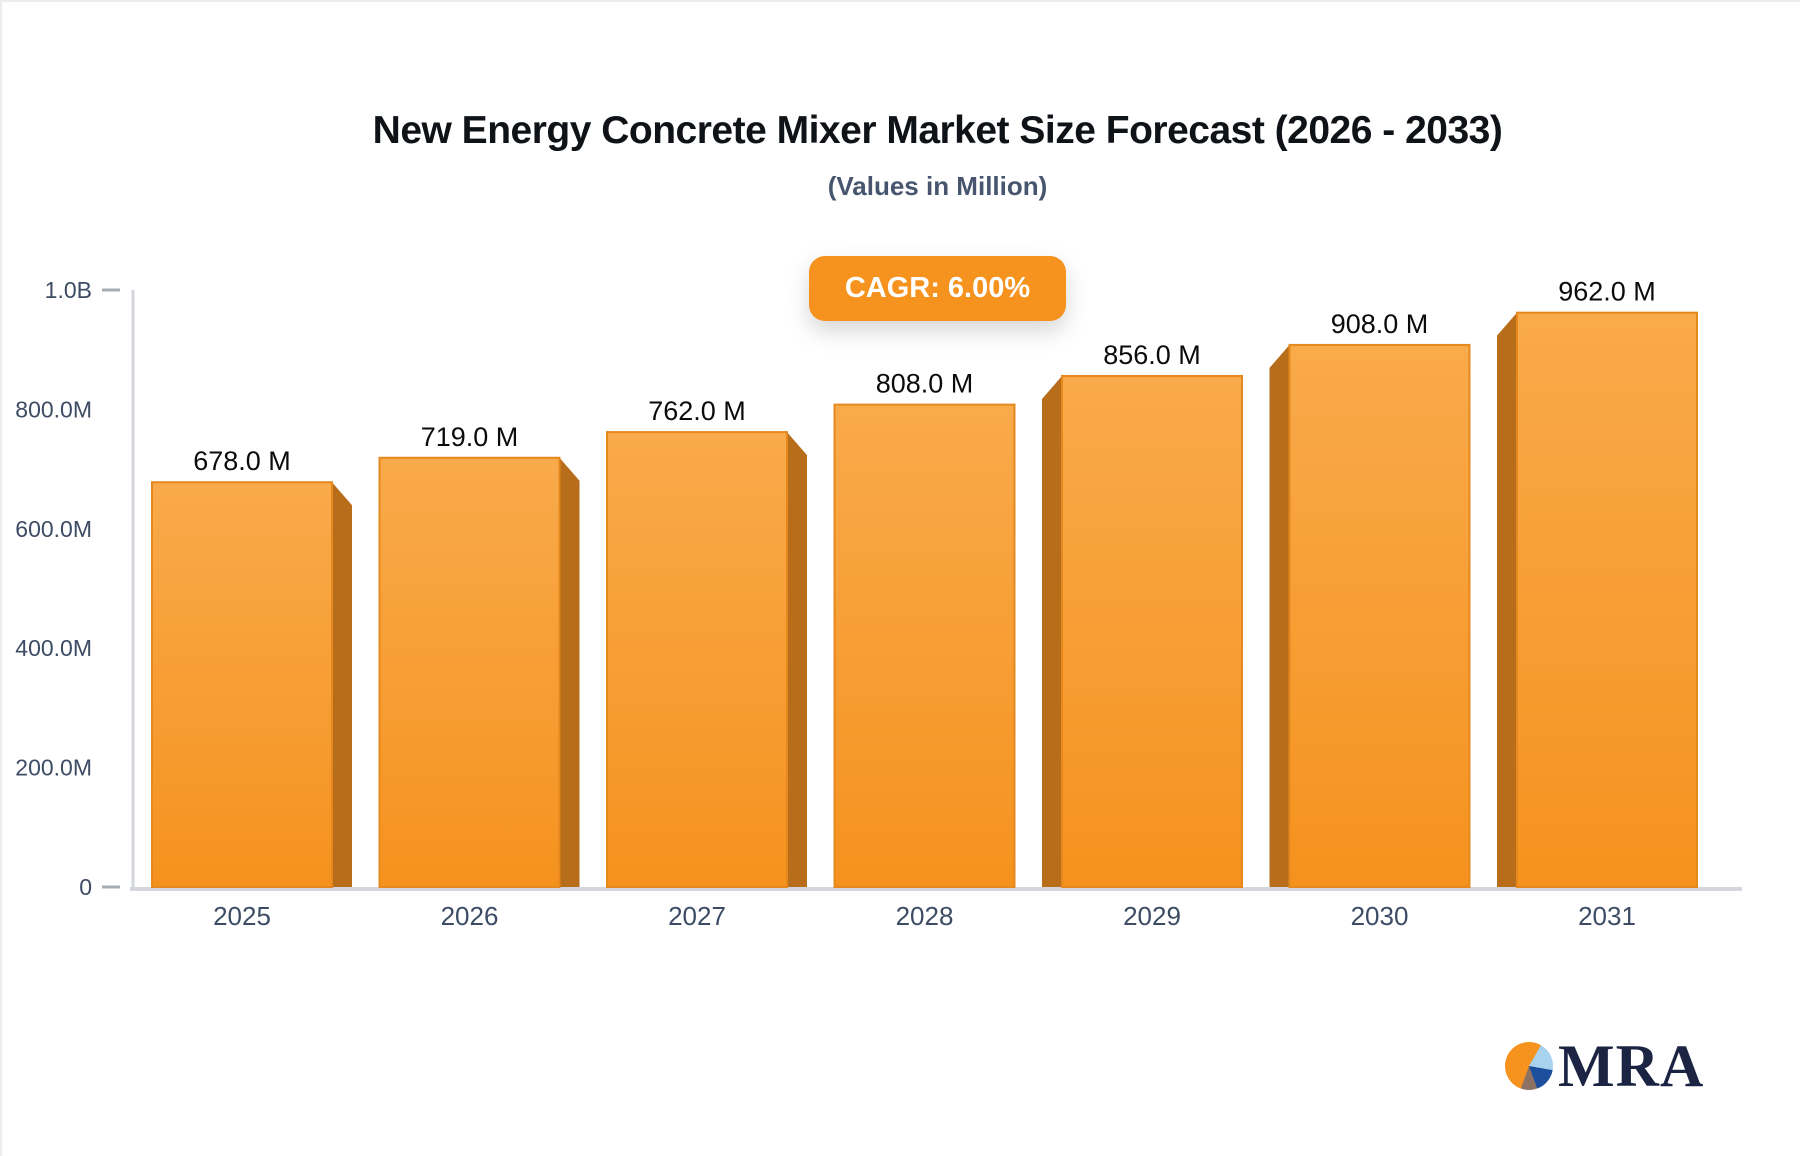  I want to click on bar-value-label: 762.0 M, so click(697, 411).